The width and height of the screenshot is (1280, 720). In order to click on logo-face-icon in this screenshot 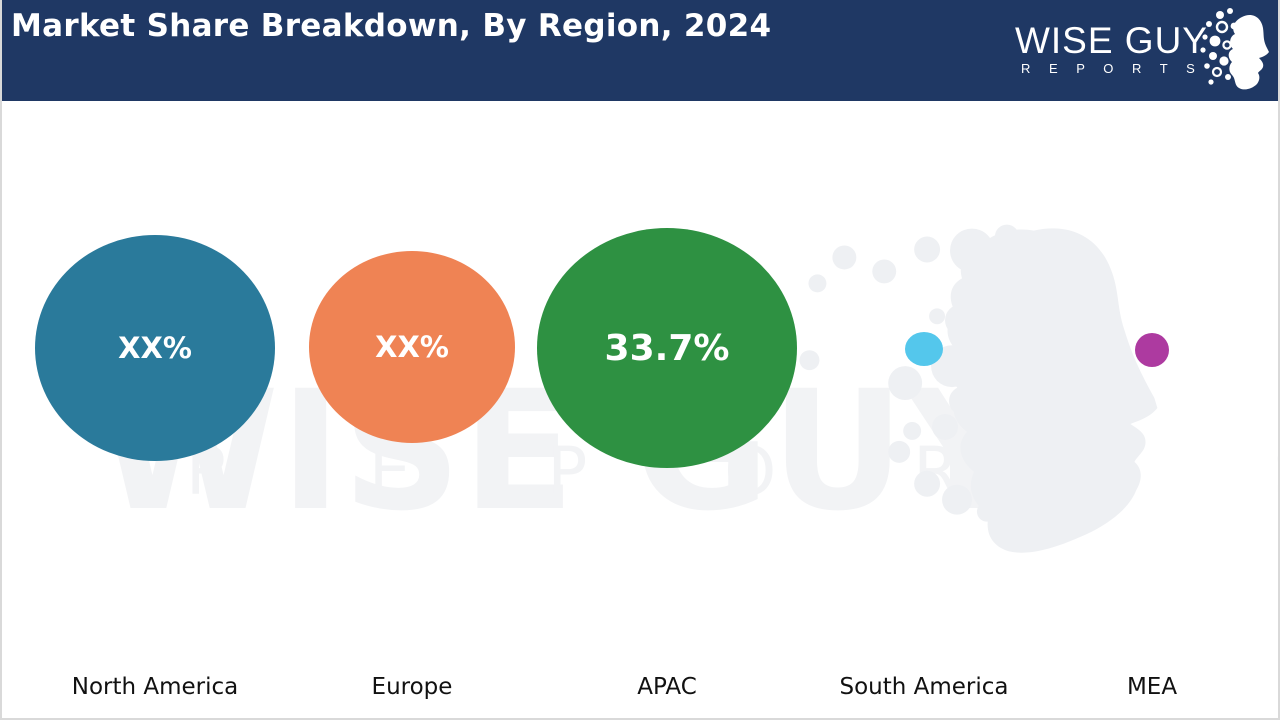, I will do `click(1234, 49)`.